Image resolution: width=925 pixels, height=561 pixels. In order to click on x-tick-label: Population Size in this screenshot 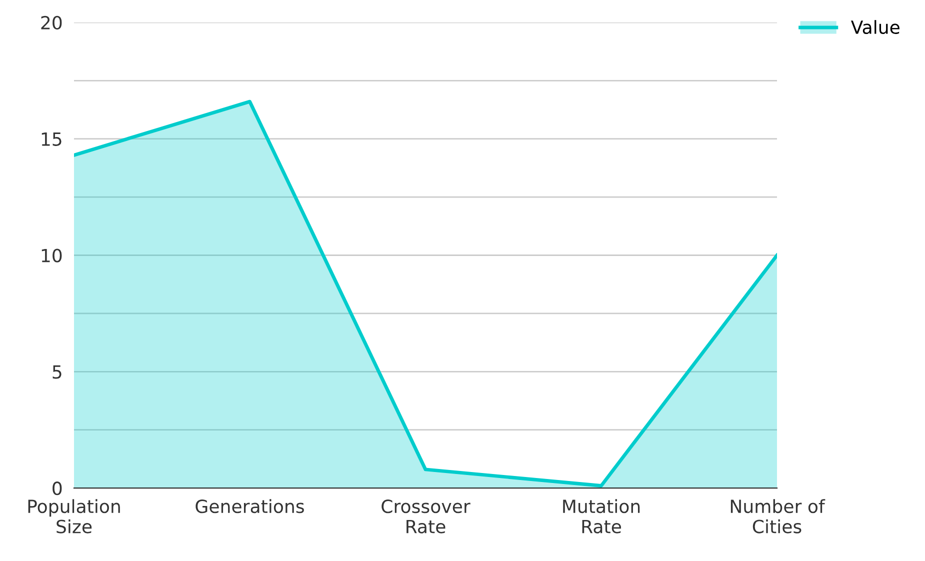, I will do `click(74, 516)`.